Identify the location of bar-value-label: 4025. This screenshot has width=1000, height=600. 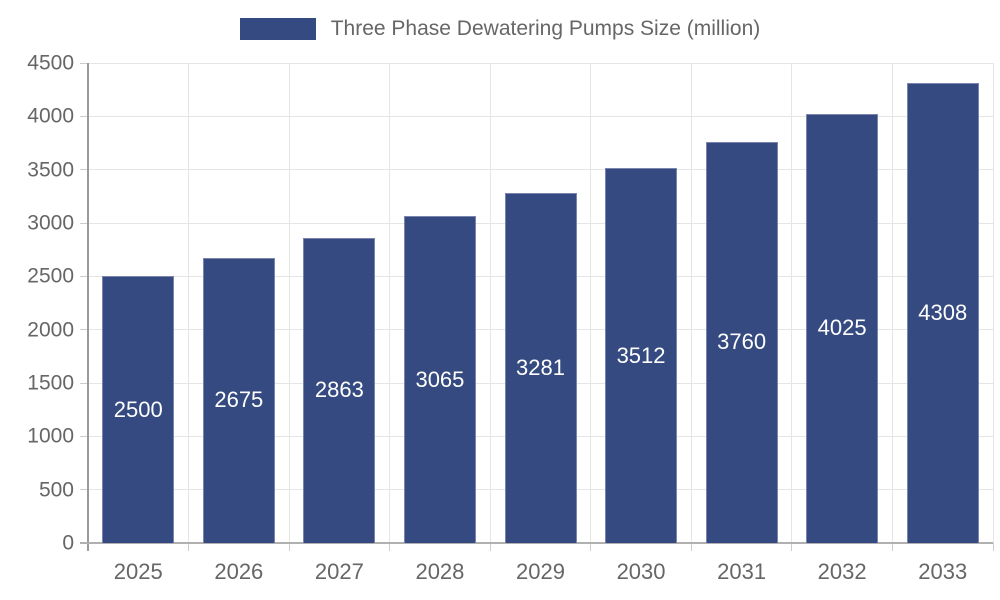
(842, 328).